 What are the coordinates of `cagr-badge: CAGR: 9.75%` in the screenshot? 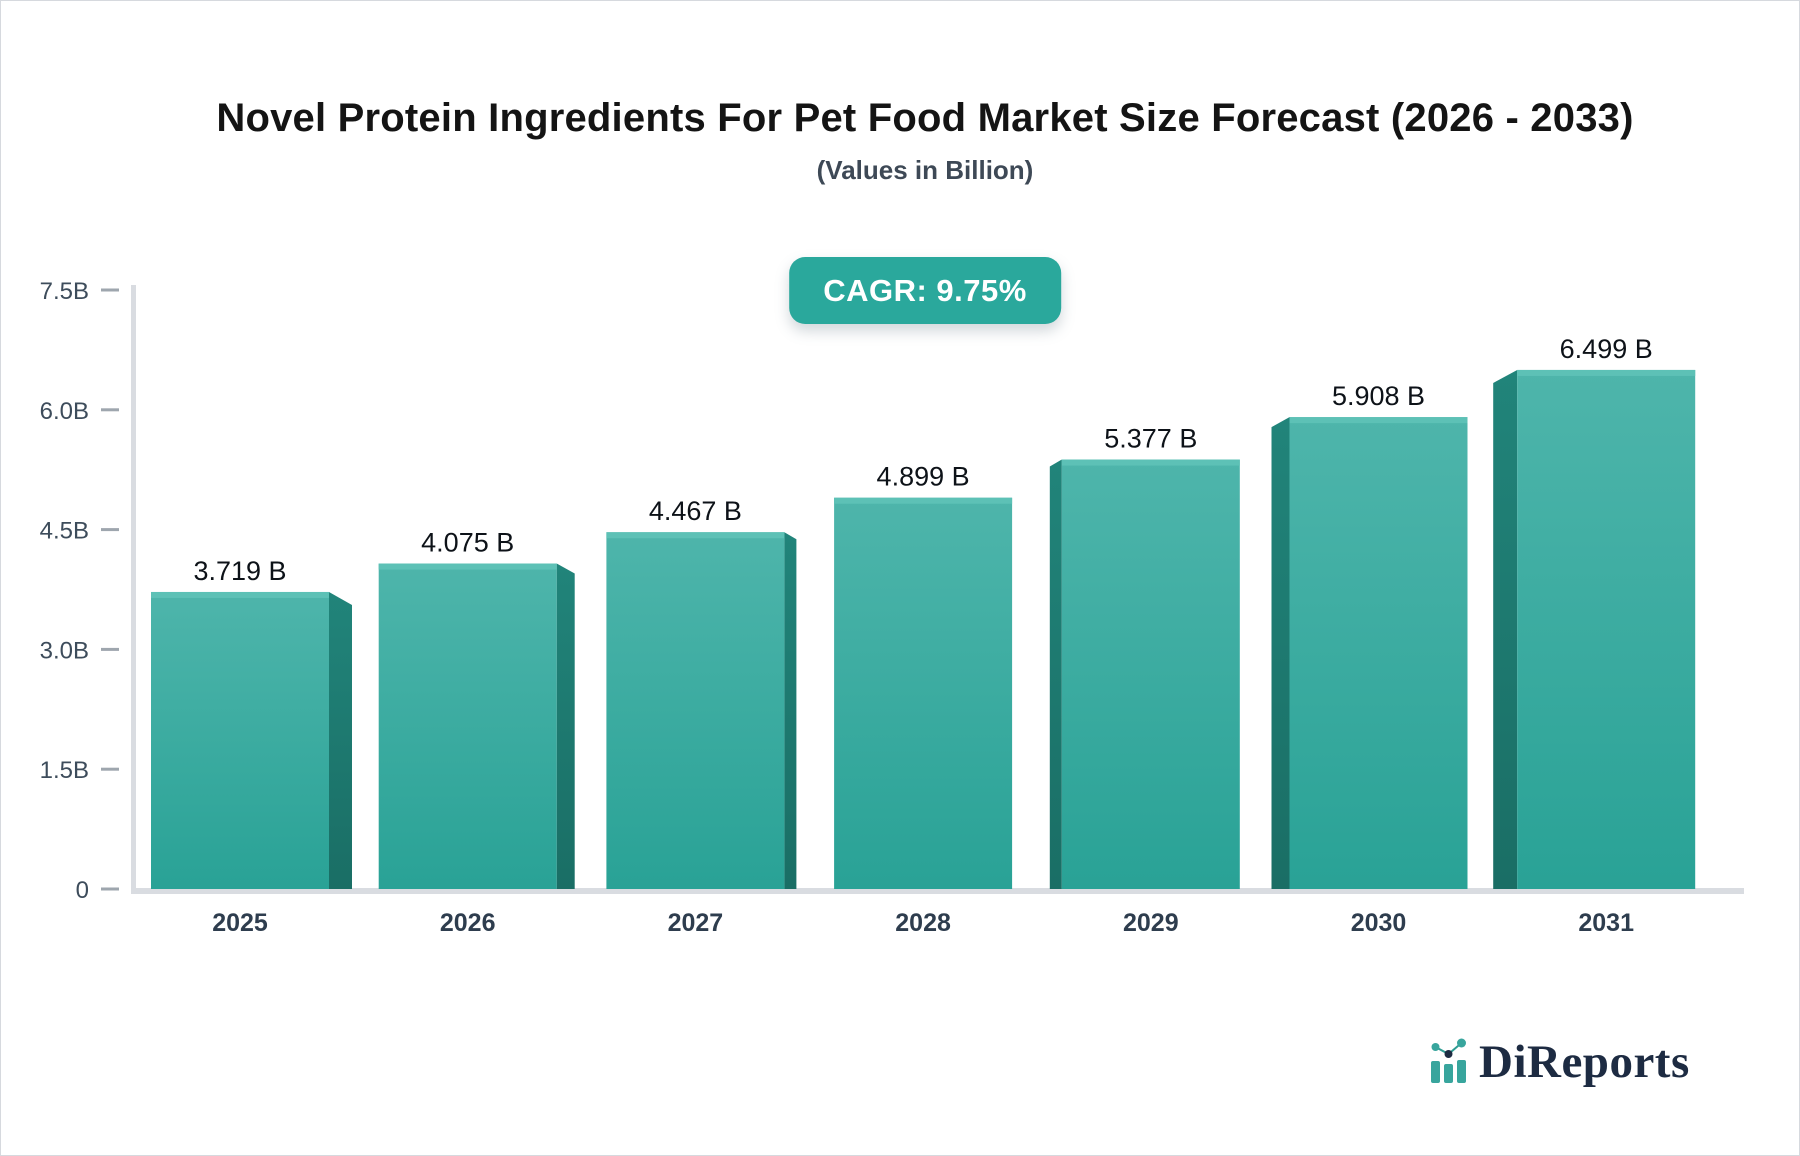 It's located at (925, 290).